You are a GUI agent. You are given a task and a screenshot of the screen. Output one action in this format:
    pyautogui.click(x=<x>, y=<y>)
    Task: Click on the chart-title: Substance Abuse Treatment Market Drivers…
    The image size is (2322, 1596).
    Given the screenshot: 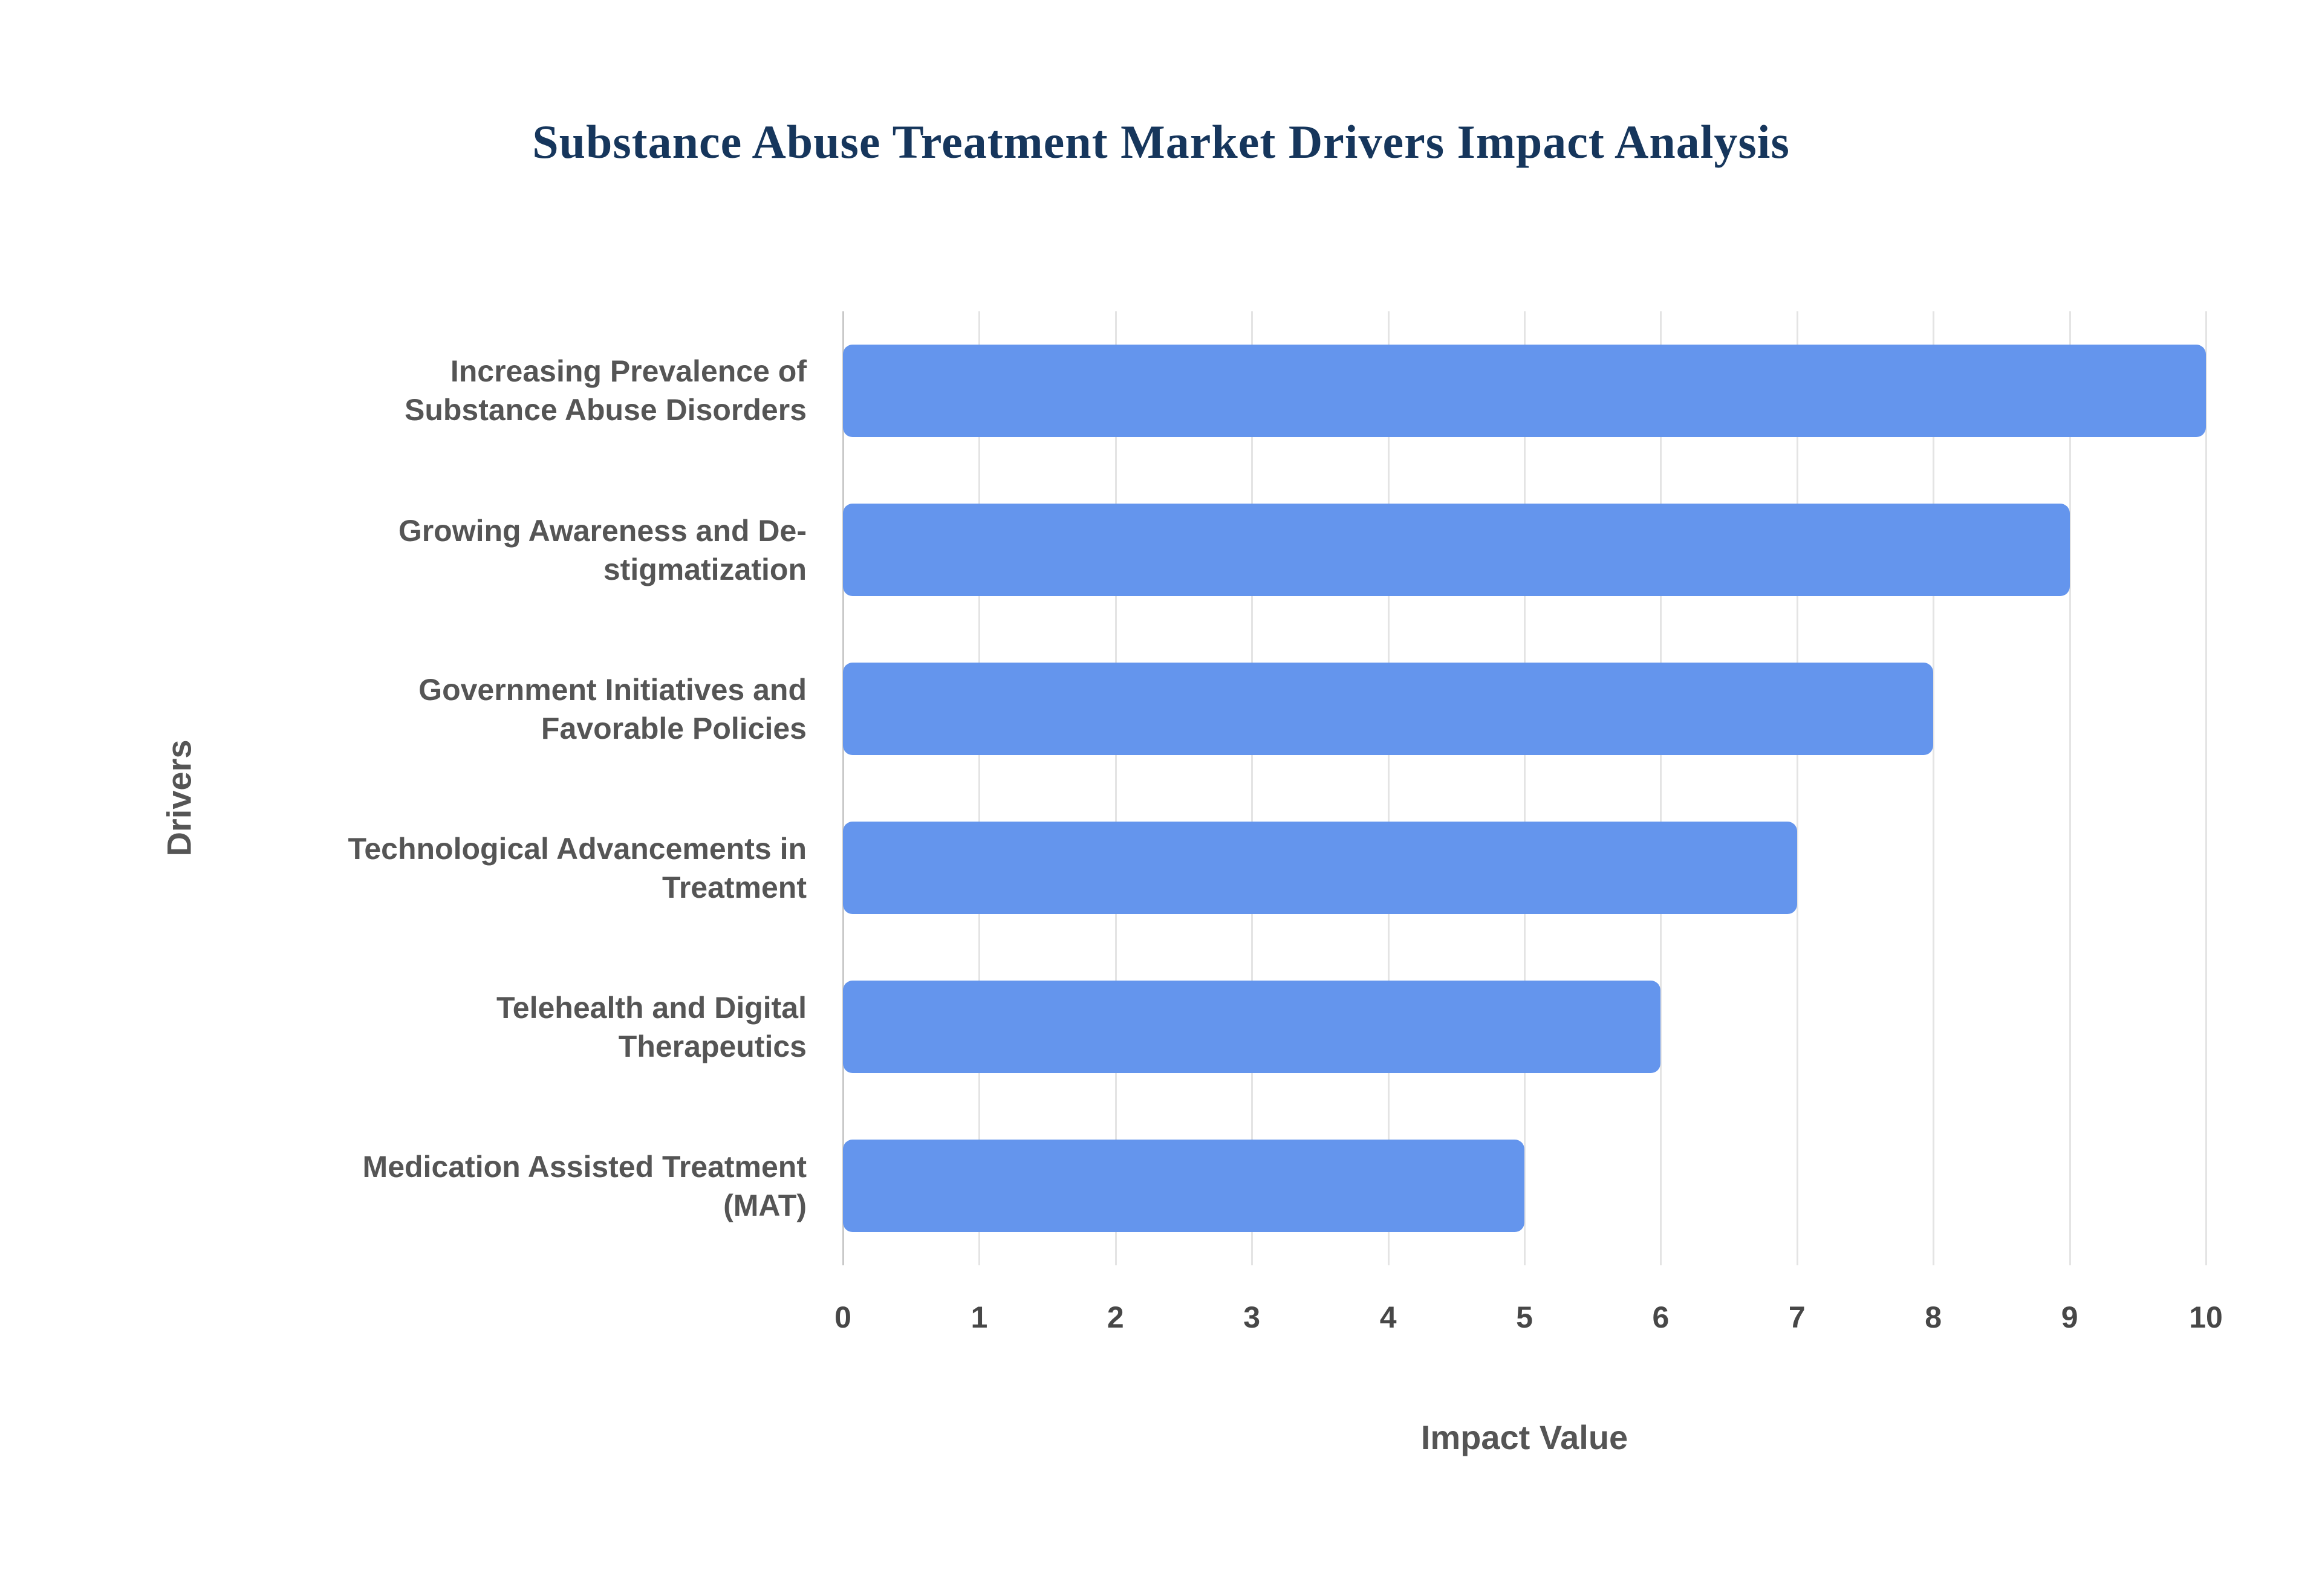 What is the action you would take?
    pyautogui.click(x=1161, y=141)
    